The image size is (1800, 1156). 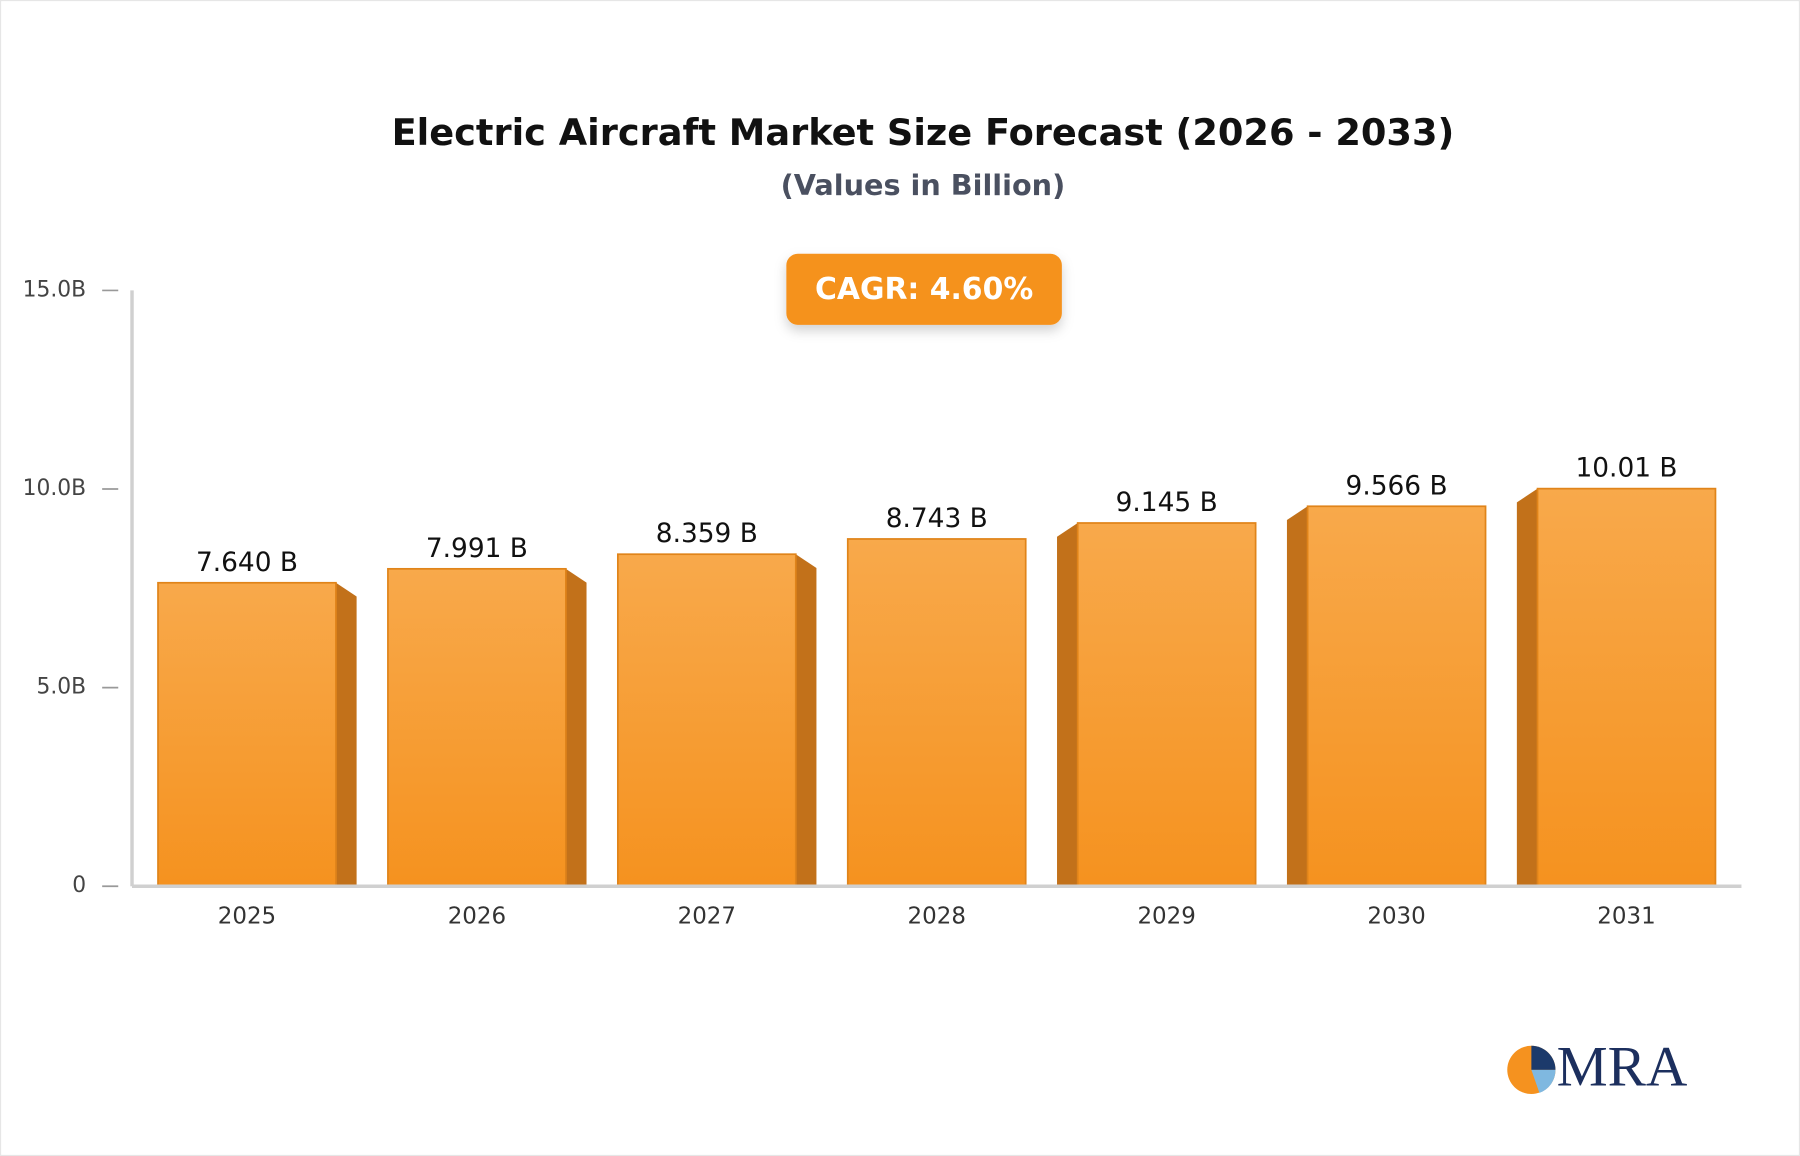 What do you see at coordinates (477, 548) in the screenshot?
I see `value-label: 7.991 B` at bounding box center [477, 548].